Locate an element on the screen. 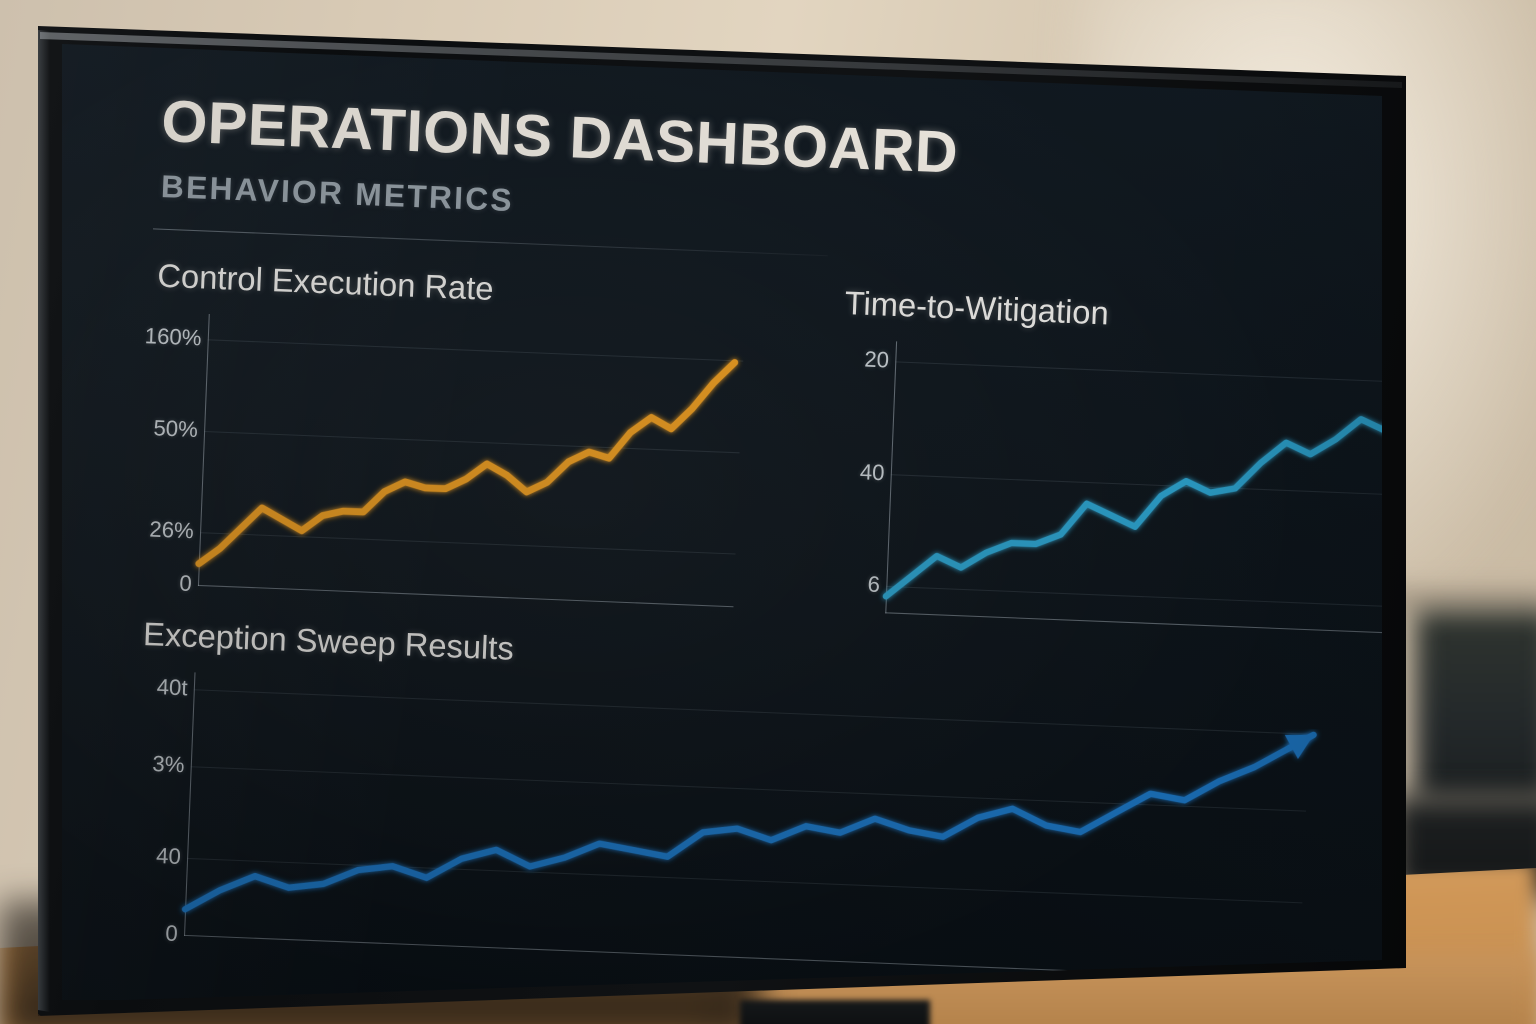 Image resolution: width=1536 pixels, height=1024 pixels. panel-time-to-mitigation: Time-to-Witigation 20 40 6 is located at coordinates (1079, 458).